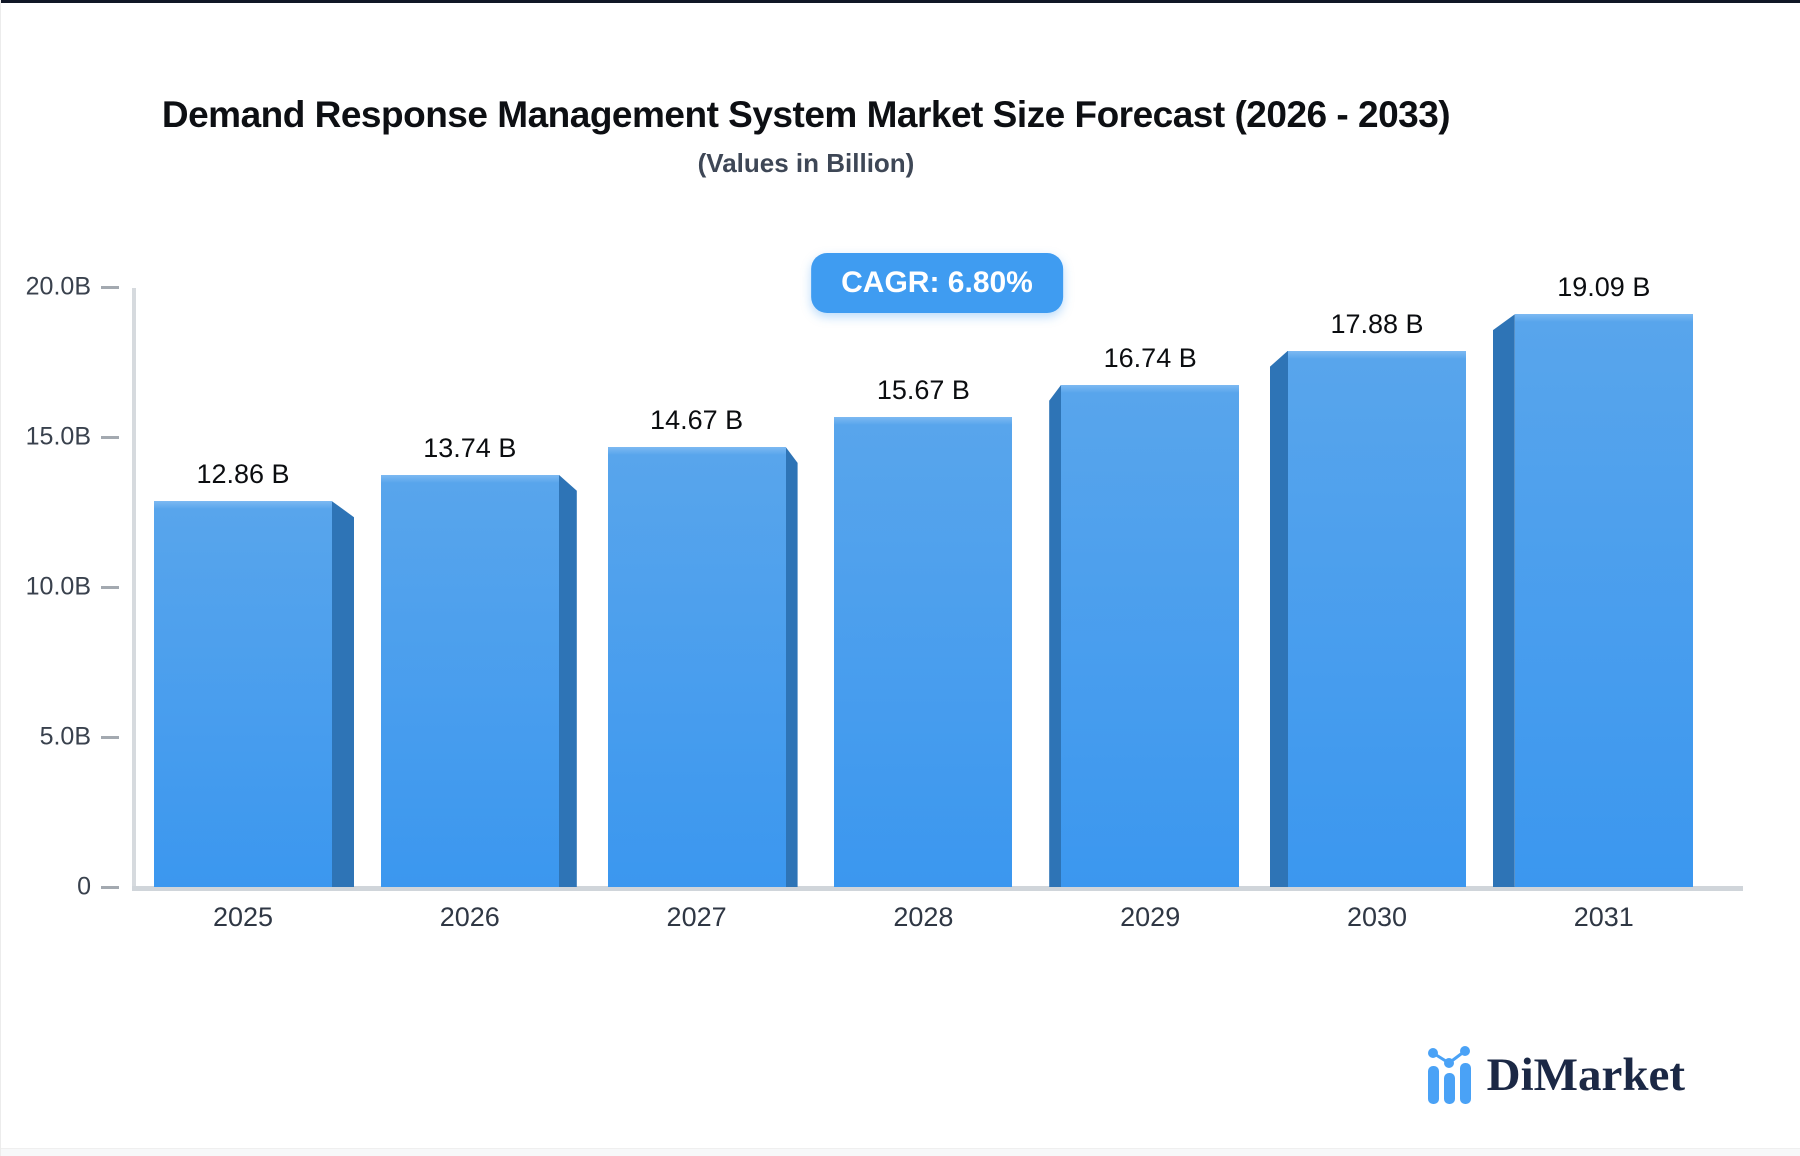 The height and width of the screenshot is (1156, 1800). What do you see at coordinates (806, 163) in the screenshot?
I see `chart-subtitle: (Values in Billion)` at bounding box center [806, 163].